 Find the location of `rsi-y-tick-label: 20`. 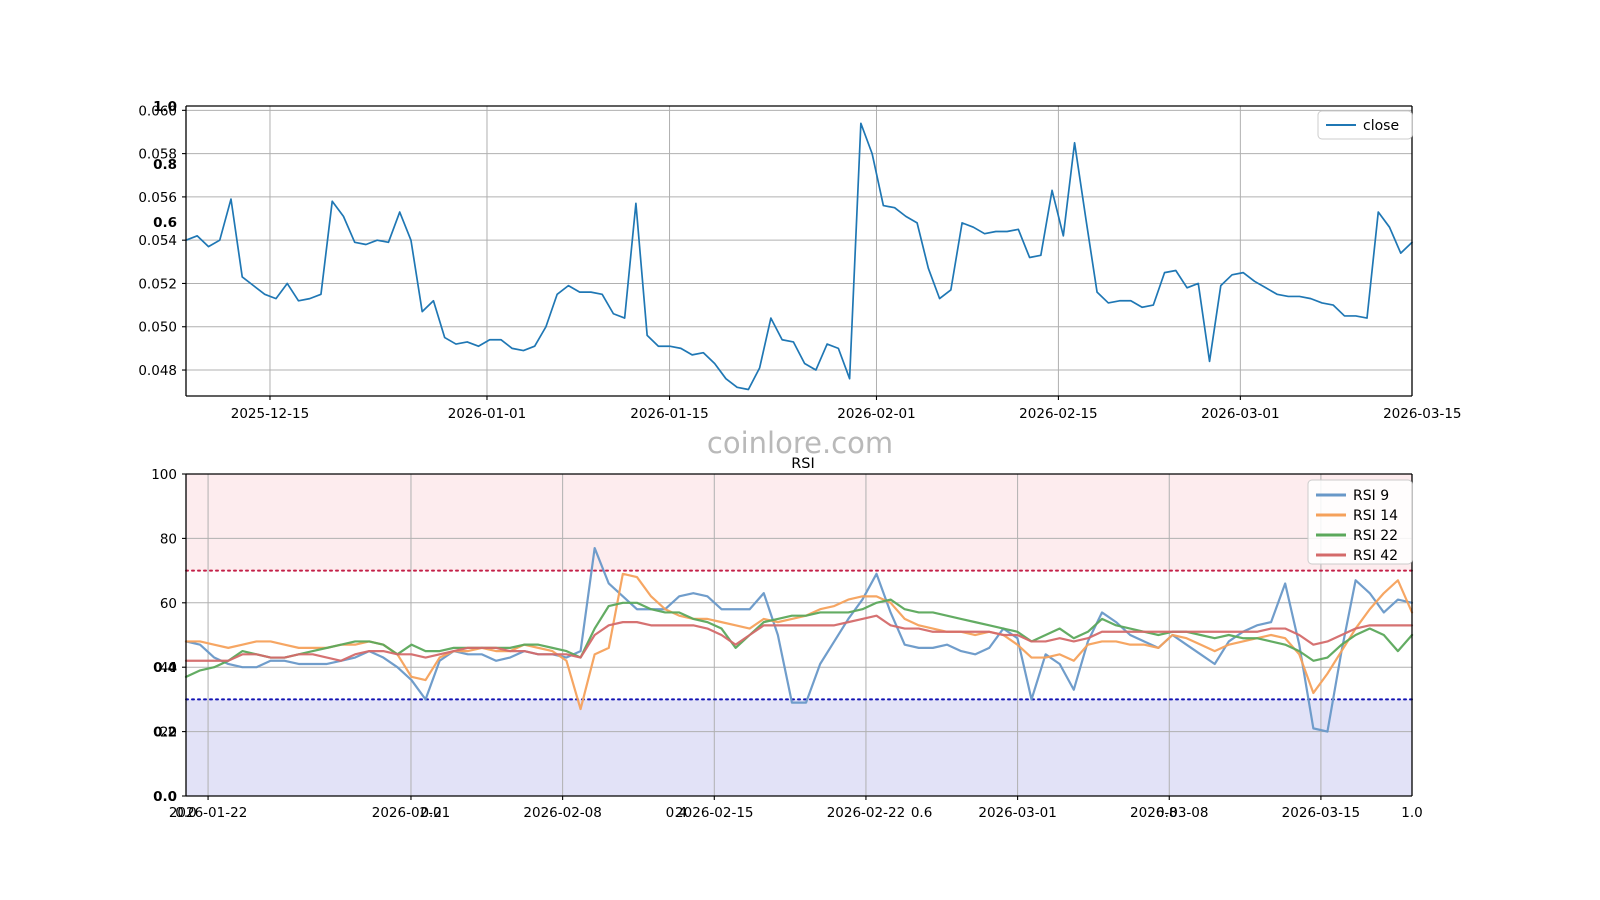

rsi-y-tick-label: 20 is located at coordinates (168, 733).